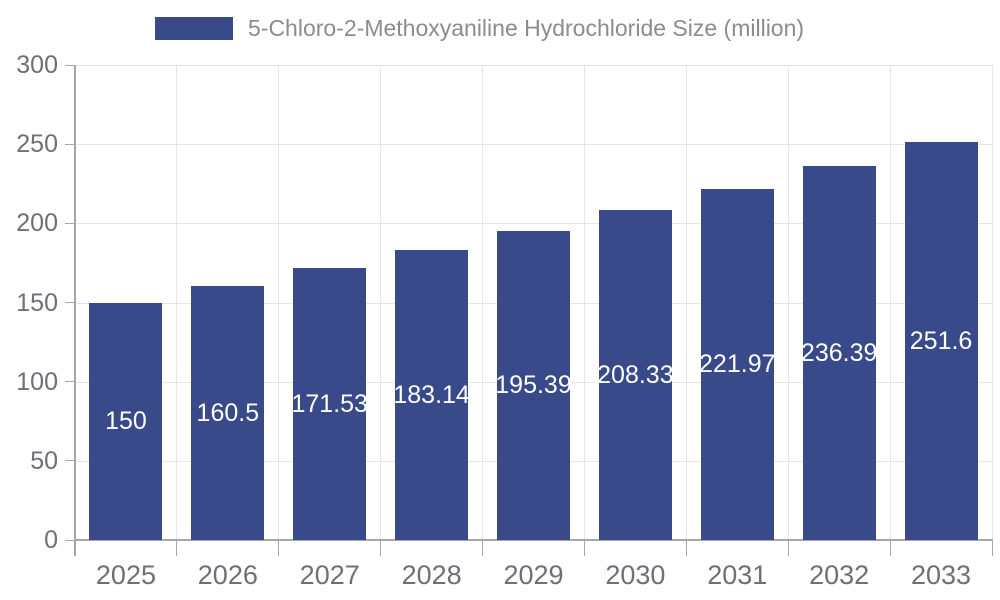 This screenshot has height=600, width=1000. I want to click on y-tick-label: 150, so click(37, 302).